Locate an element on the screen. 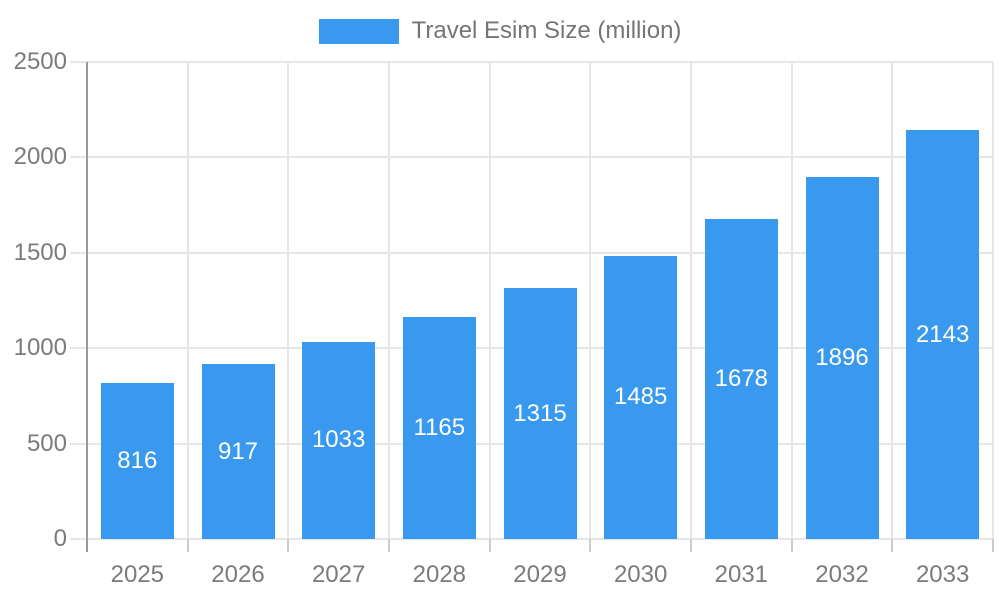 This screenshot has height=600, width=1000. bar-2030 is located at coordinates (641, 397).